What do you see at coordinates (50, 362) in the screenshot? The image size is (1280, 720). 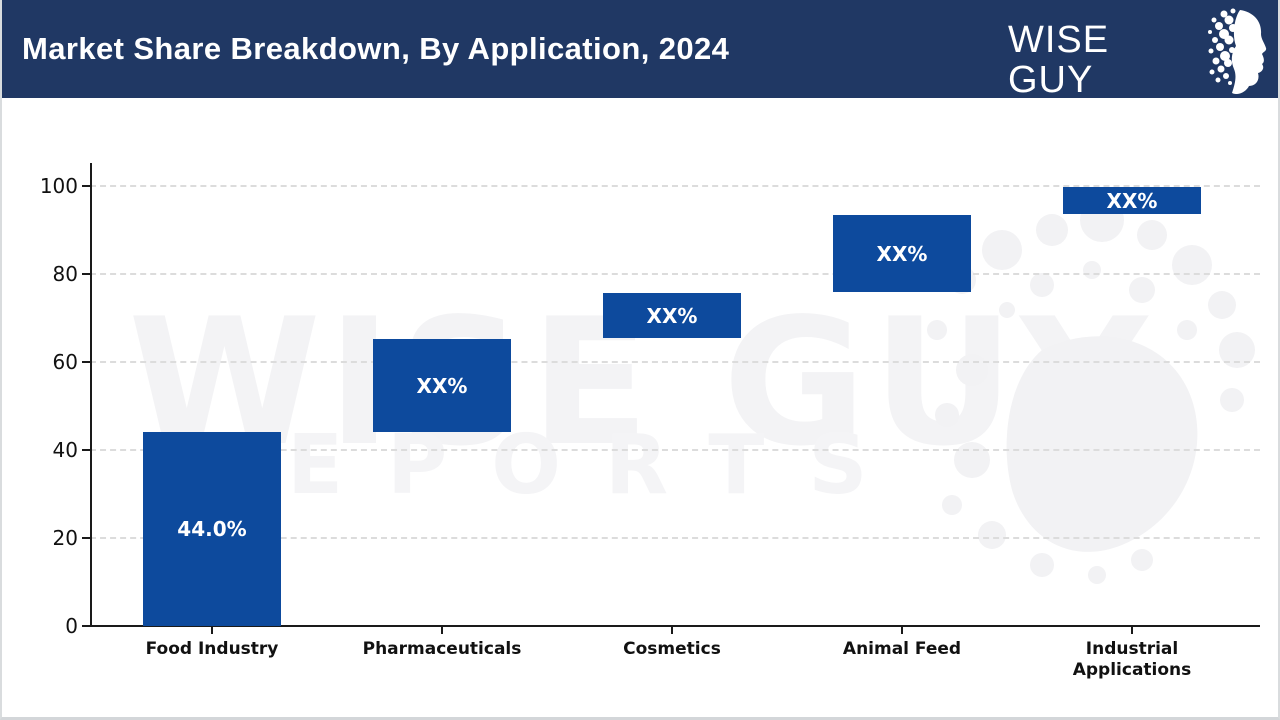 I see `y-axis-tick-label: 60` at bounding box center [50, 362].